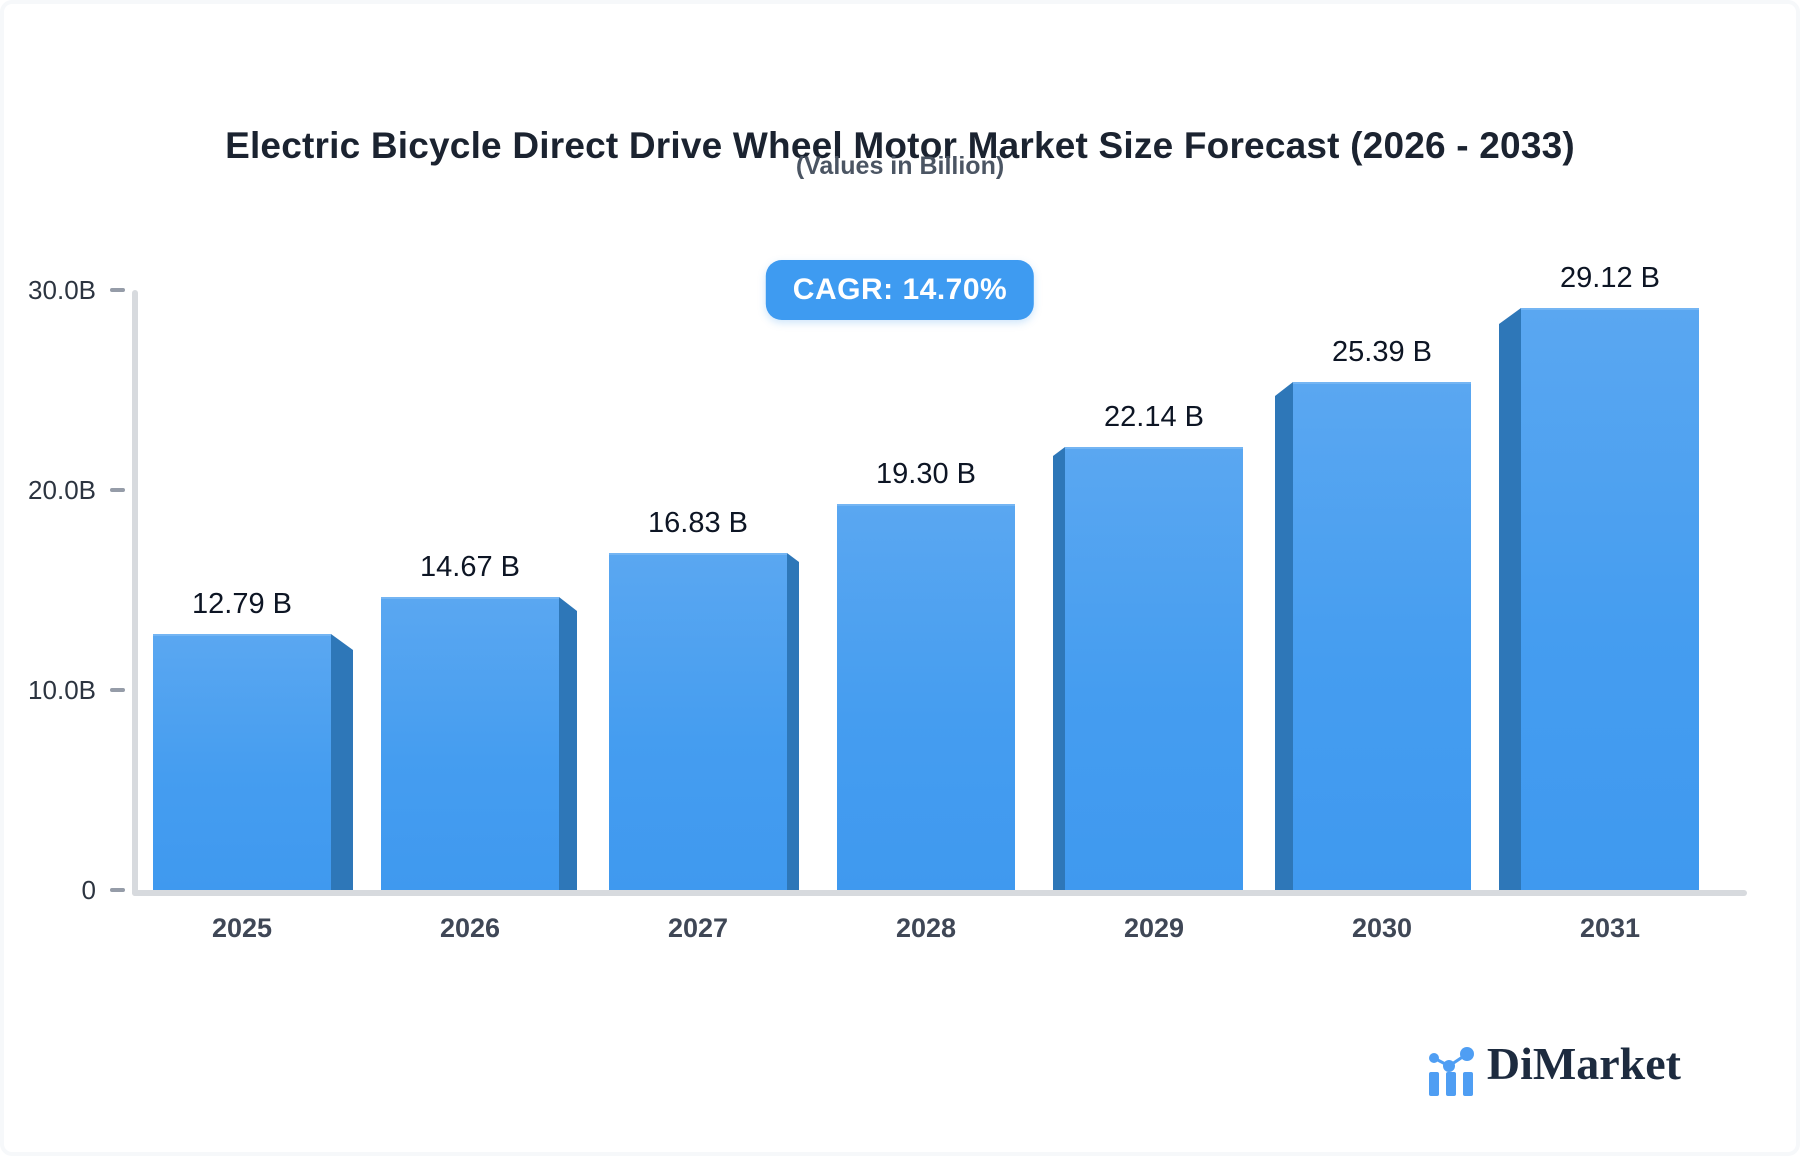 Image resolution: width=1800 pixels, height=1156 pixels. I want to click on bar-2025, so click(242, 762).